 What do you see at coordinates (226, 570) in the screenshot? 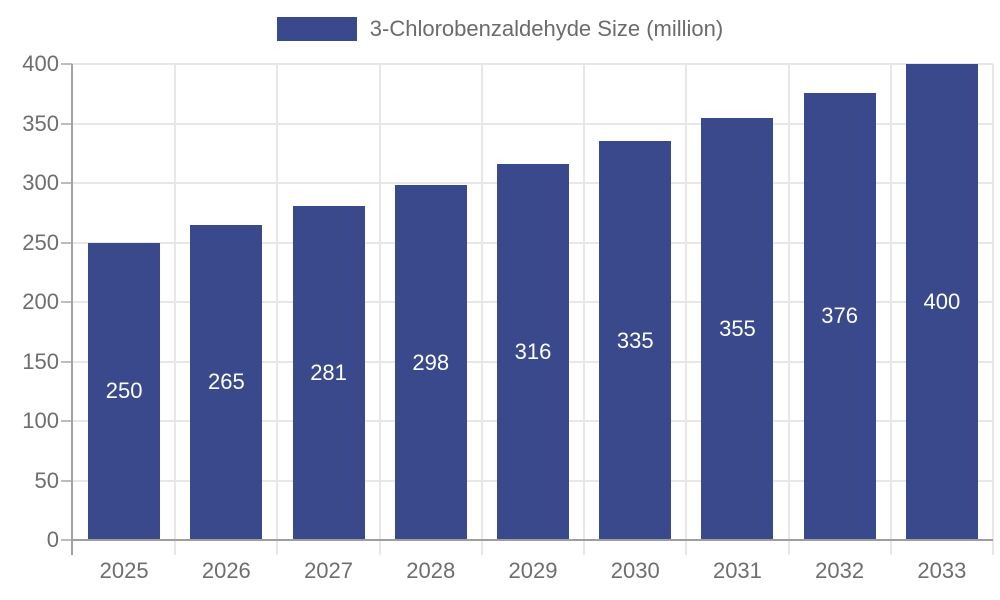
I see `x-axis-tick-label: 2026` at bounding box center [226, 570].